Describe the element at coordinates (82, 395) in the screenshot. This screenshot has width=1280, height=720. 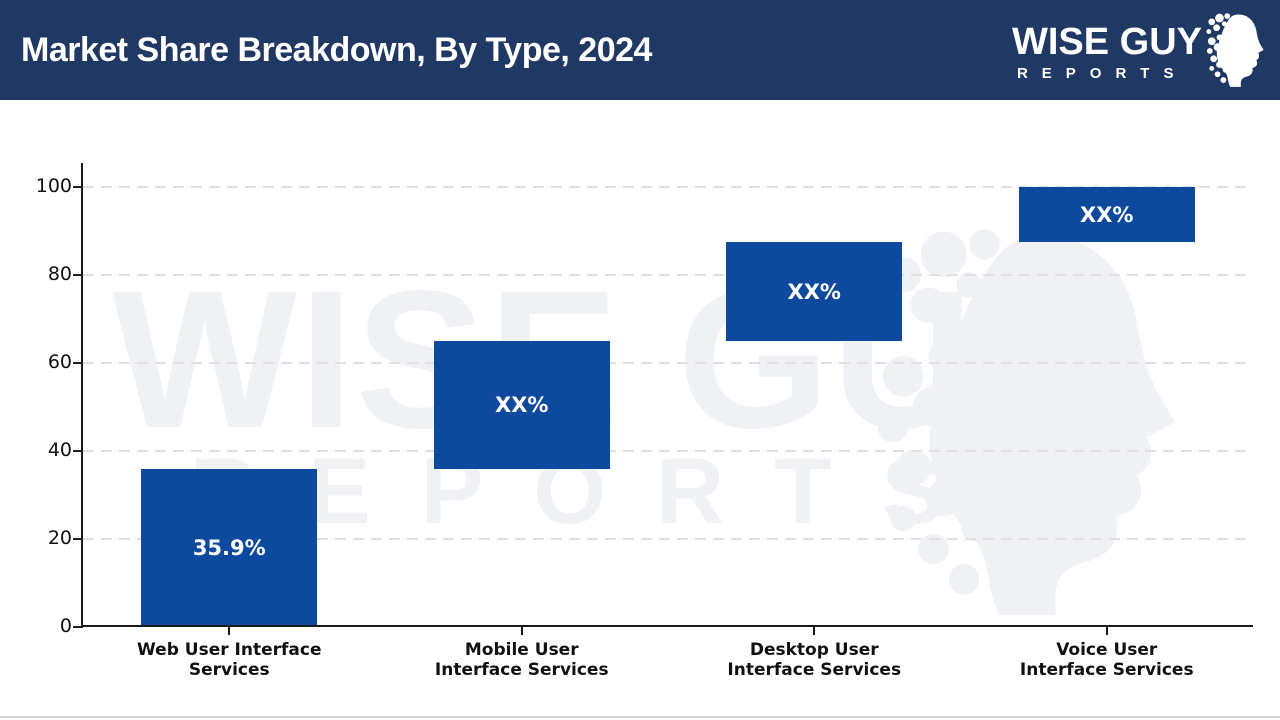
I see `y-axis-spine` at that location.